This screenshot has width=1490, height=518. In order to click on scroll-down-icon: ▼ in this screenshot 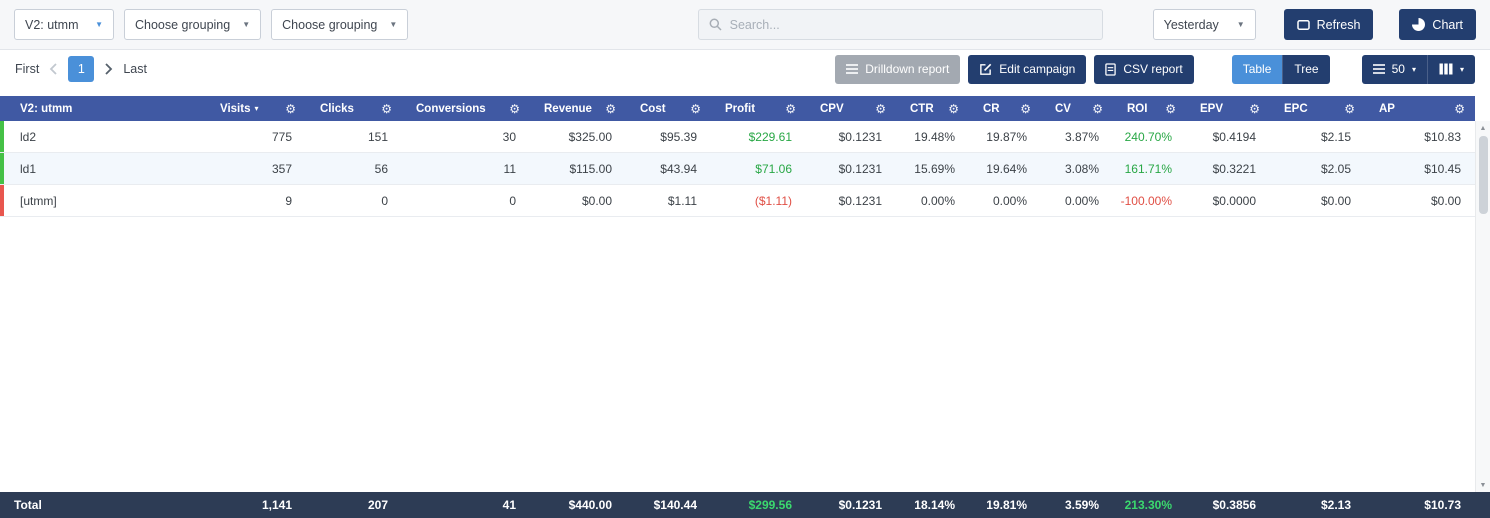, I will do `click(1483, 485)`.